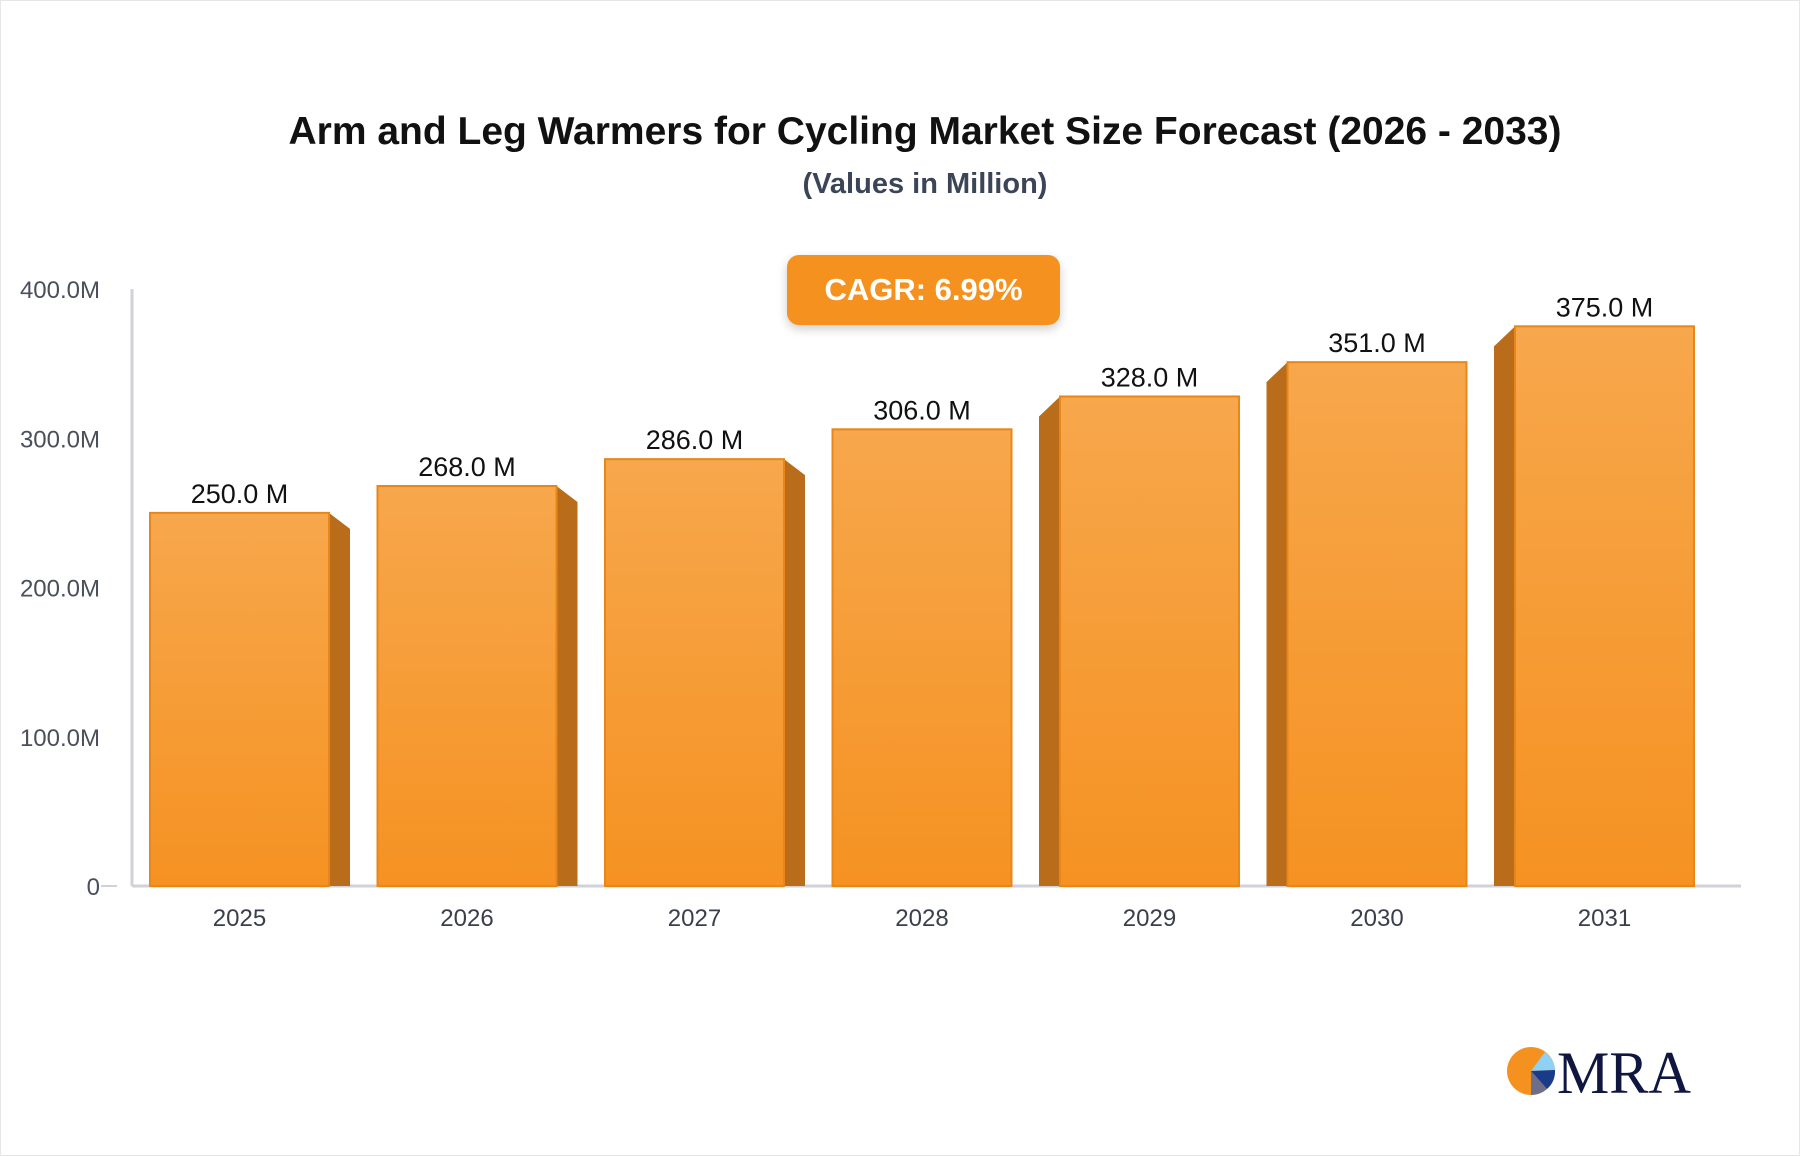  What do you see at coordinates (925, 184) in the screenshot?
I see `chart-subtitle: (Values in Million)` at bounding box center [925, 184].